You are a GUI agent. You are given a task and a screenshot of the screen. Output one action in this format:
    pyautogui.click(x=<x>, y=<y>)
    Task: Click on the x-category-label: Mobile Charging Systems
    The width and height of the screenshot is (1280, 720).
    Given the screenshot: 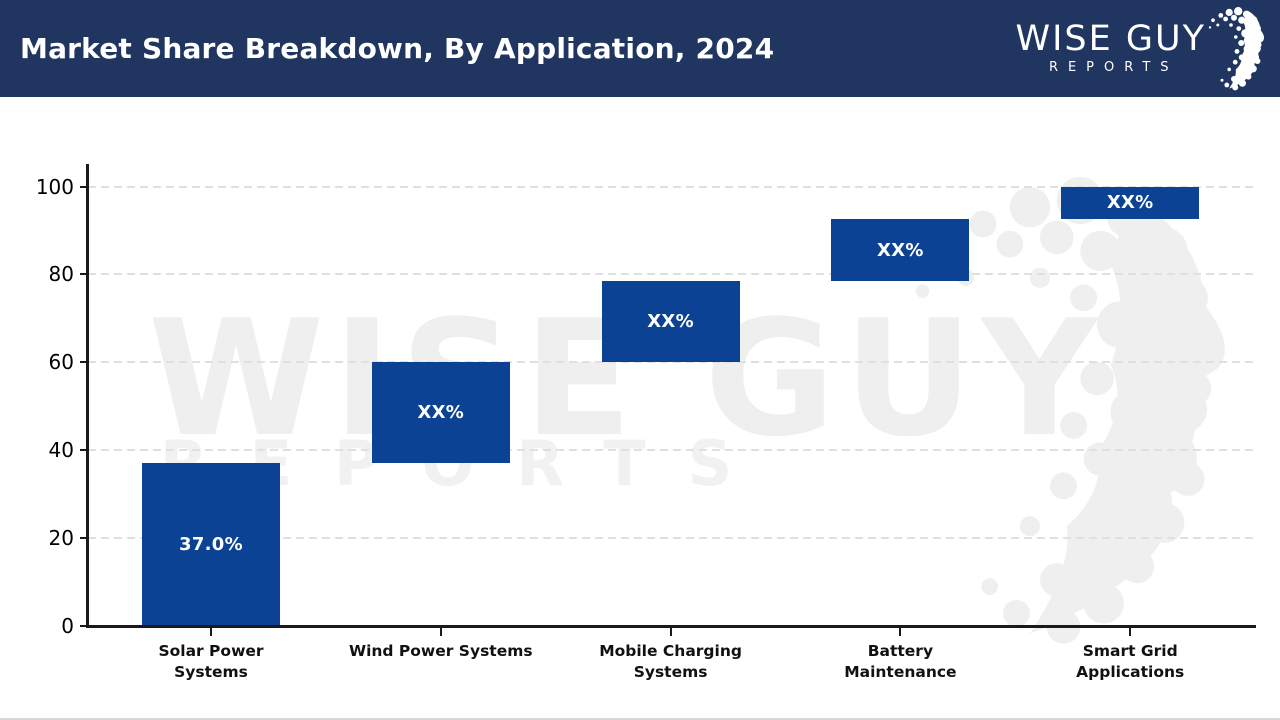 What is the action you would take?
    pyautogui.click(x=671, y=662)
    